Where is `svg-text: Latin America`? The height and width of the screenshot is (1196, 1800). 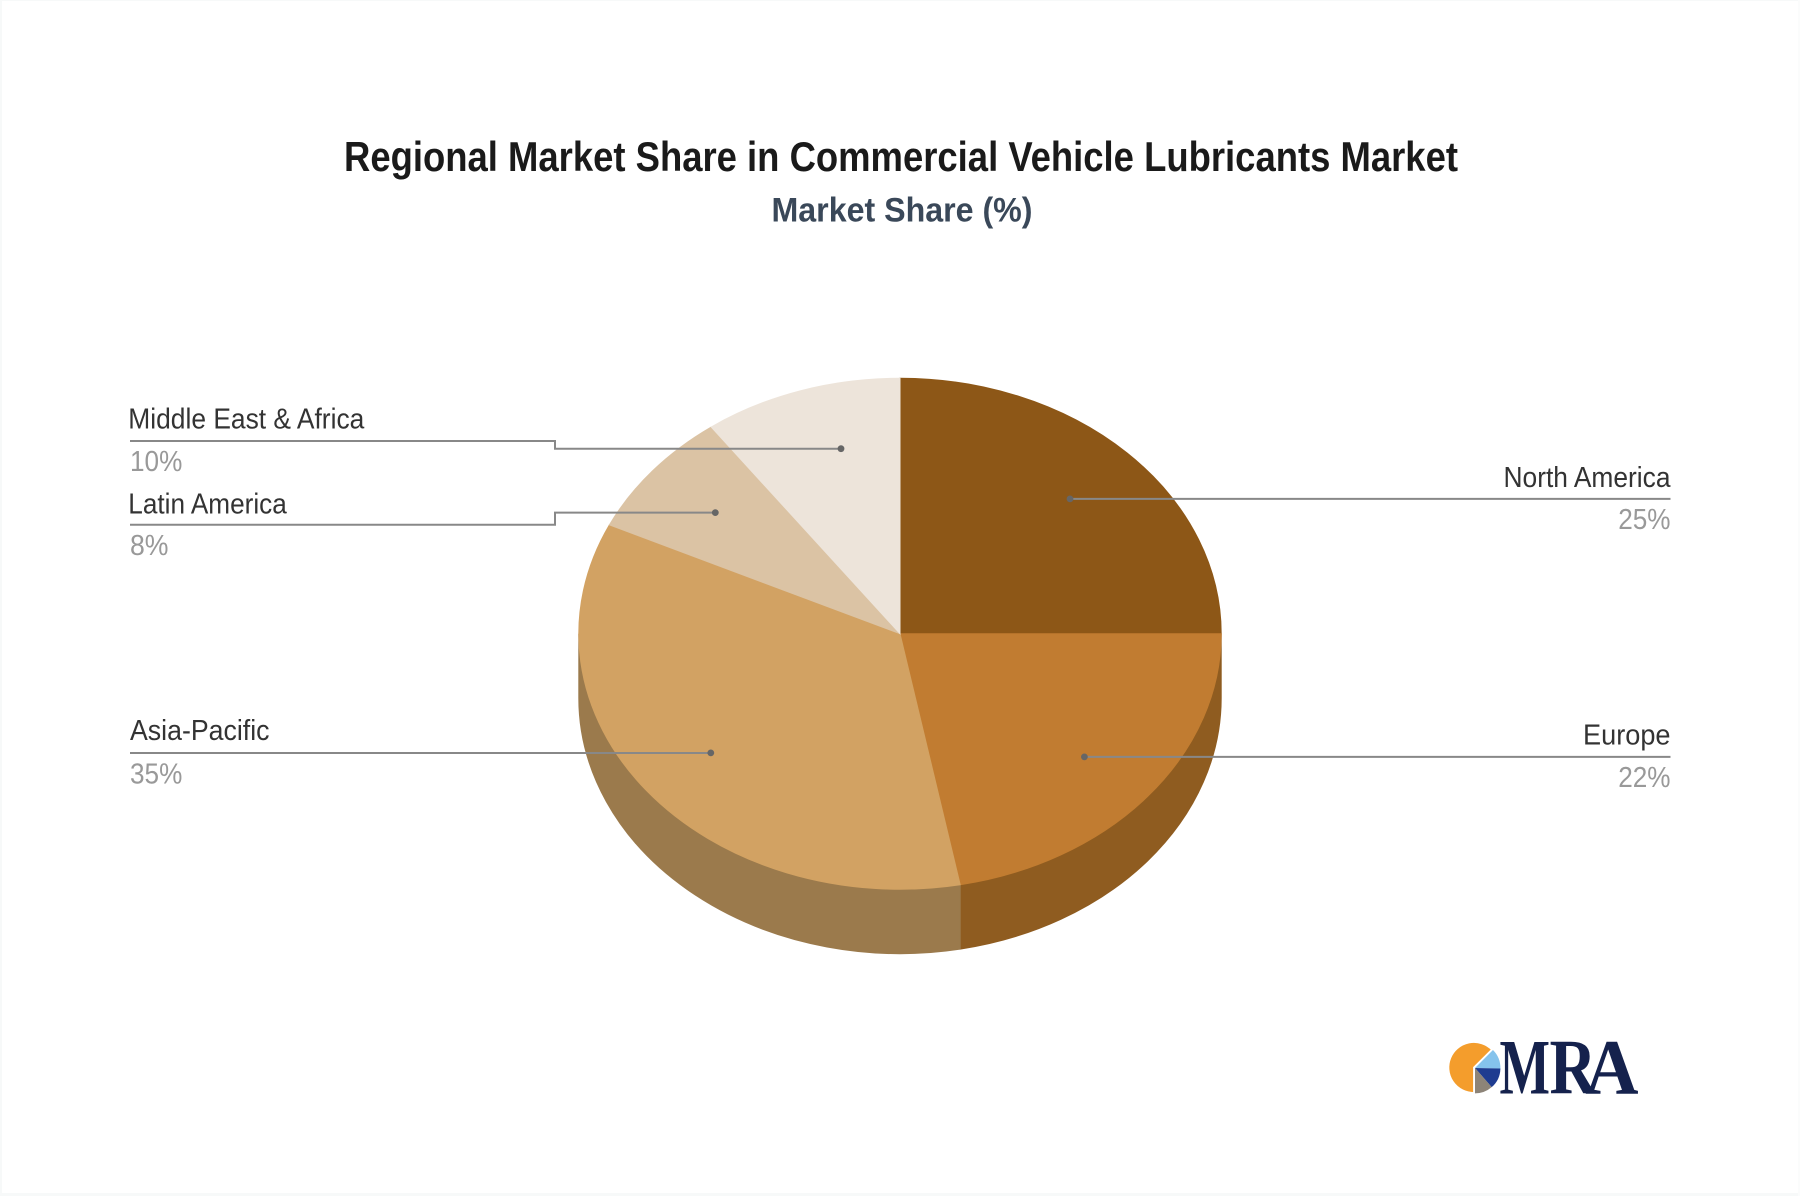 svg-text: Latin America is located at coordinates (207, 505).